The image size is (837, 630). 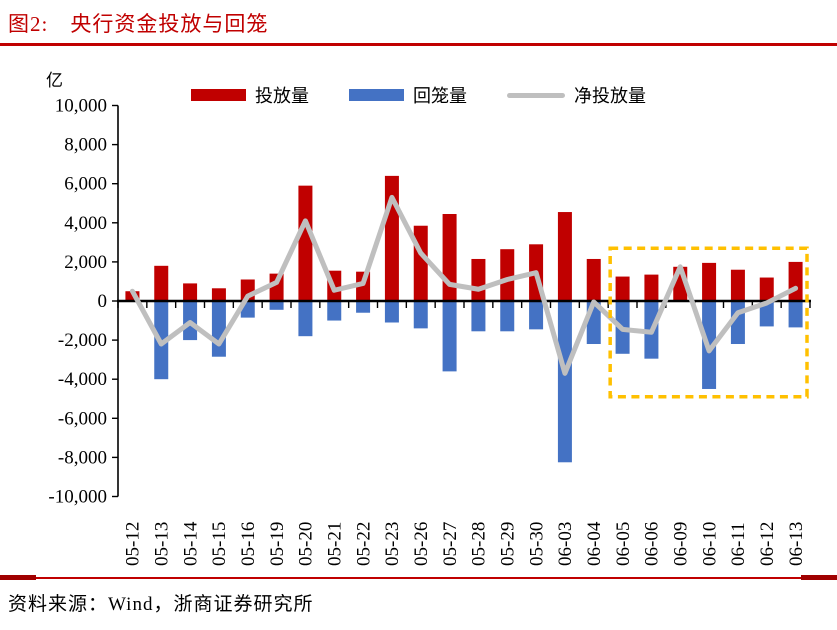 I want to click on x-tick-label: 06-11, so click(x=738, y=544).